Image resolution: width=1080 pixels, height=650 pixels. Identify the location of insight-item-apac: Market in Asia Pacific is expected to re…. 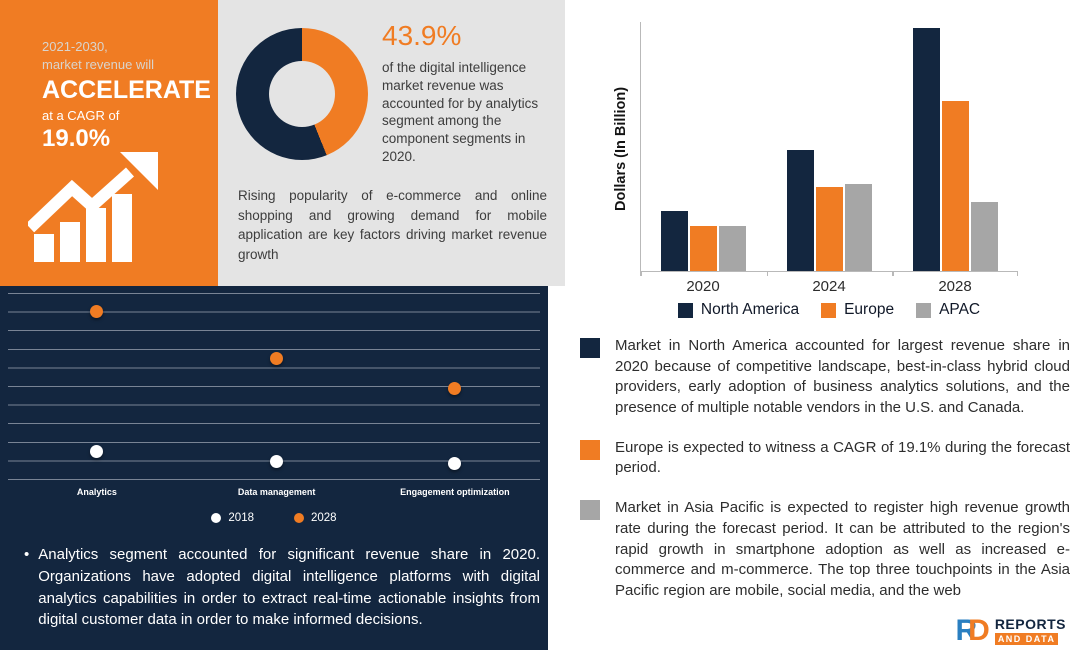
(825, 549).